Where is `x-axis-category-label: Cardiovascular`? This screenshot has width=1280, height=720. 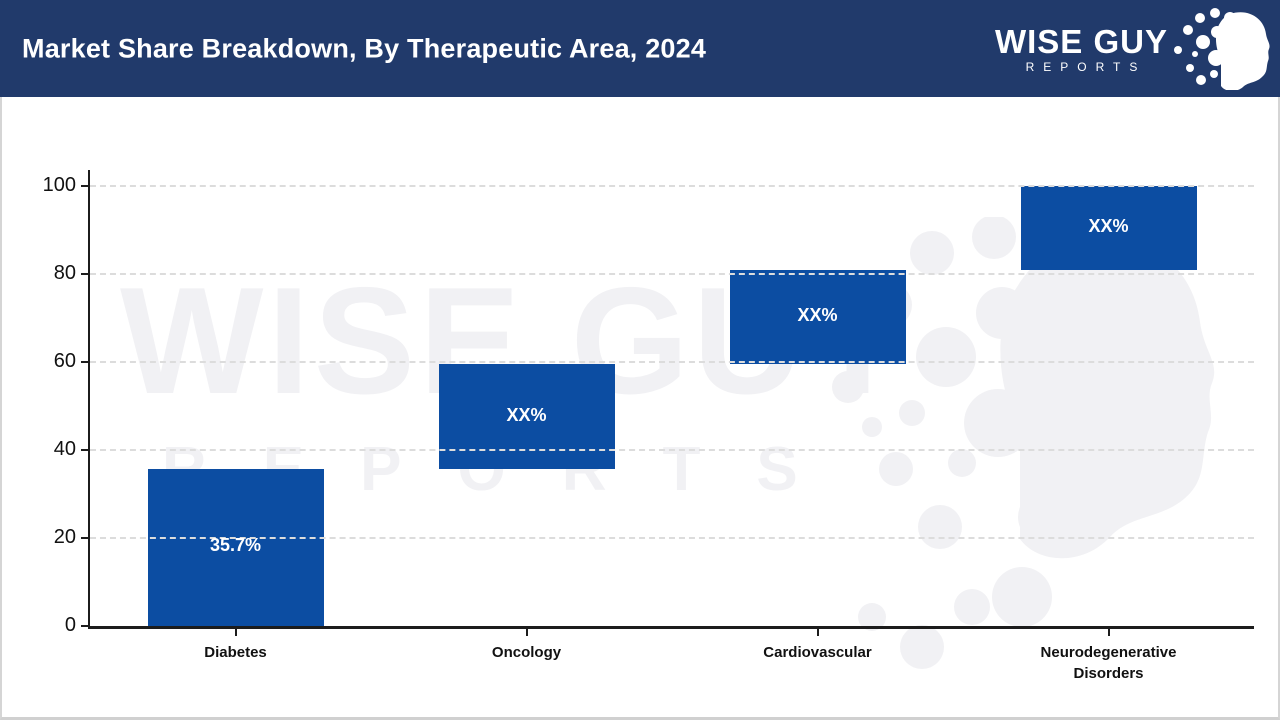
x-axis-category-label: Cardiovascular is located at coordinates (817, 652).